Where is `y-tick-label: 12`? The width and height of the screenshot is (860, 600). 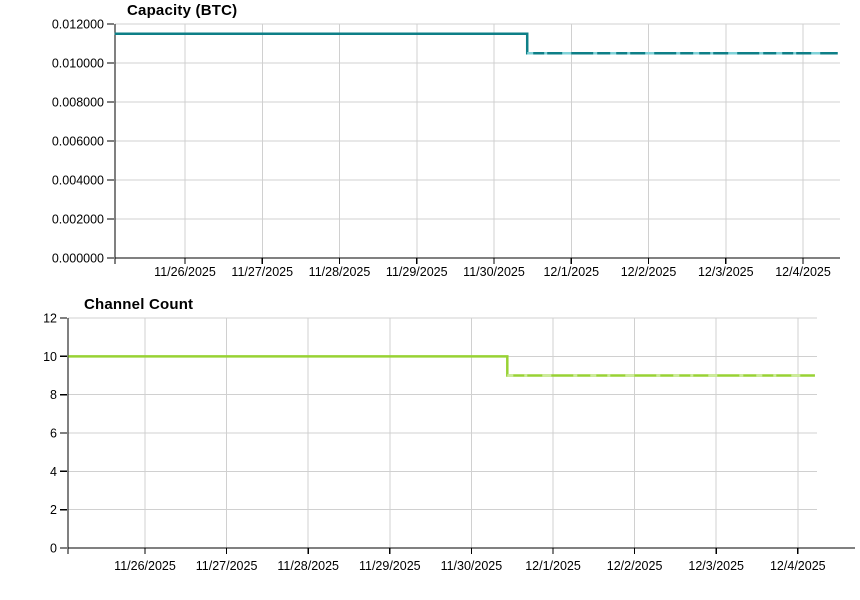
y-tick-label: 12 is located at coordinates (50, 319).